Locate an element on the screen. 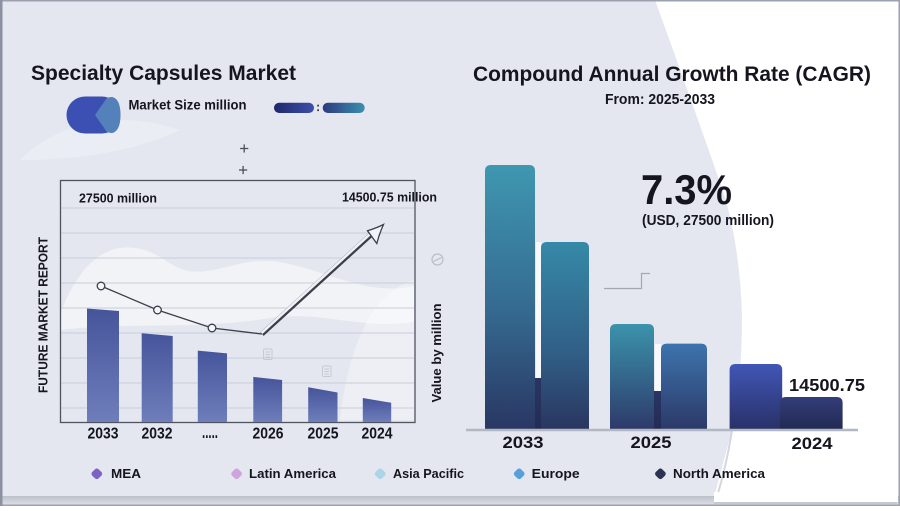  svg-text: Specialty Capsules Market is located at coordinates (163, 73).